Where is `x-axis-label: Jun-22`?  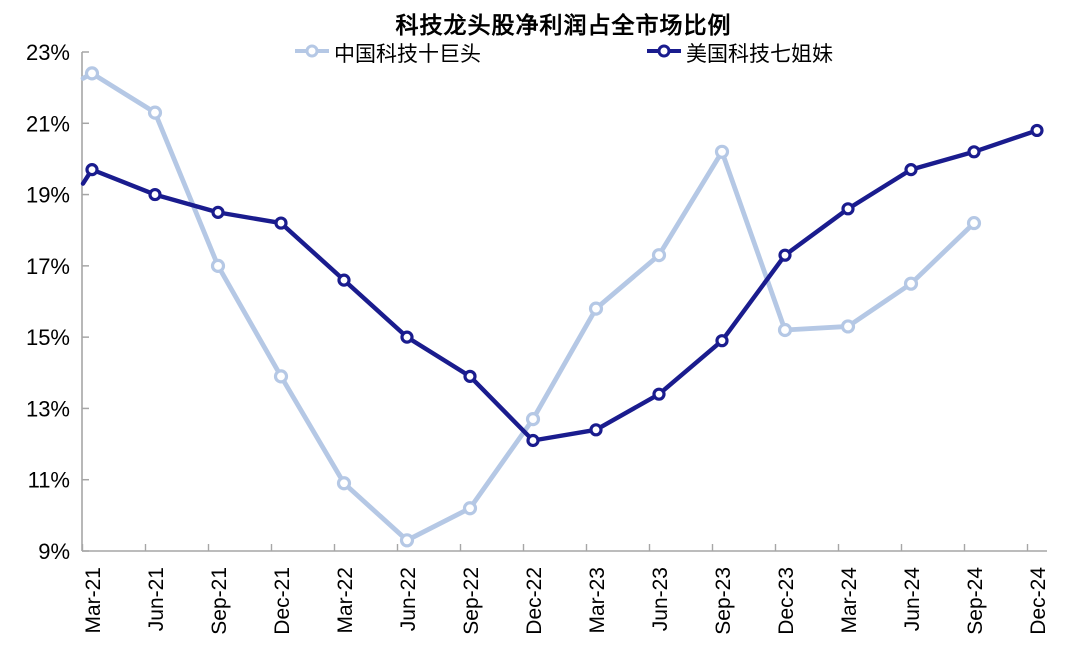 x-axis-label: Jun-22 is located at coordinates (408, 599).